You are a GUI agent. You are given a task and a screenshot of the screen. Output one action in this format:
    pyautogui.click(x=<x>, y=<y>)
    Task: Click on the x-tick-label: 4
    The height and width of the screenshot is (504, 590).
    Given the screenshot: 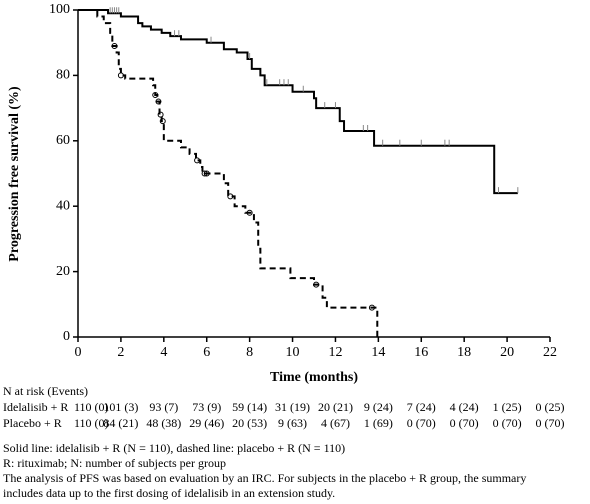 What is the action you would take?
    pyautogui.click(x=163, y=352)
    